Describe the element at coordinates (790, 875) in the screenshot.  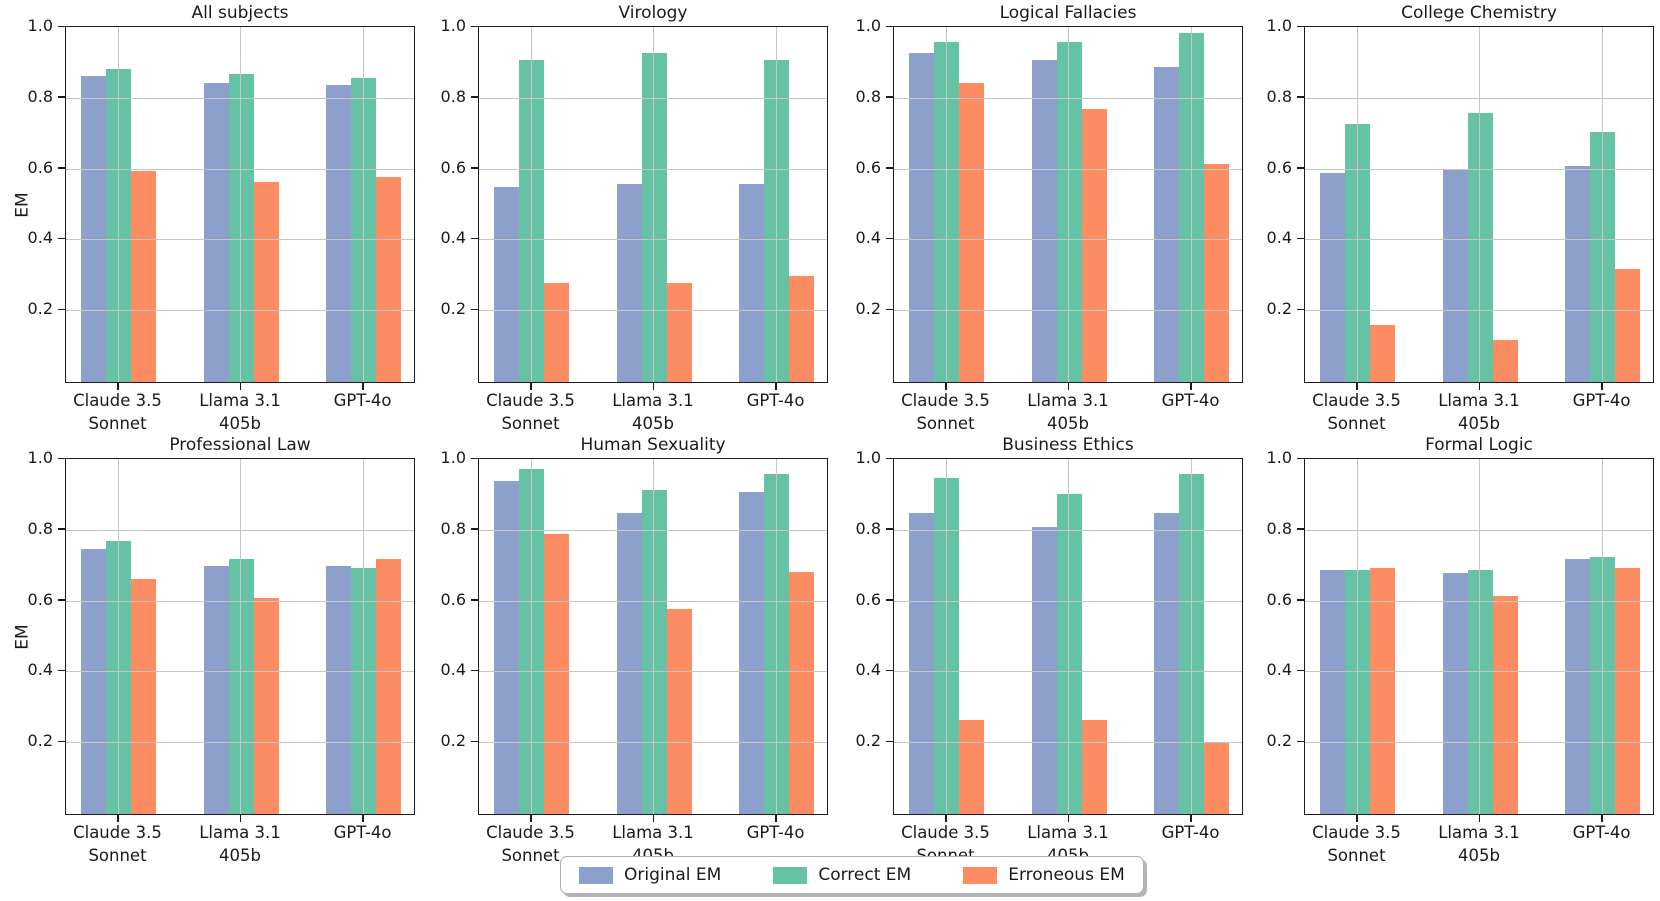
I see `legend-swatch-correct-em` at that location.